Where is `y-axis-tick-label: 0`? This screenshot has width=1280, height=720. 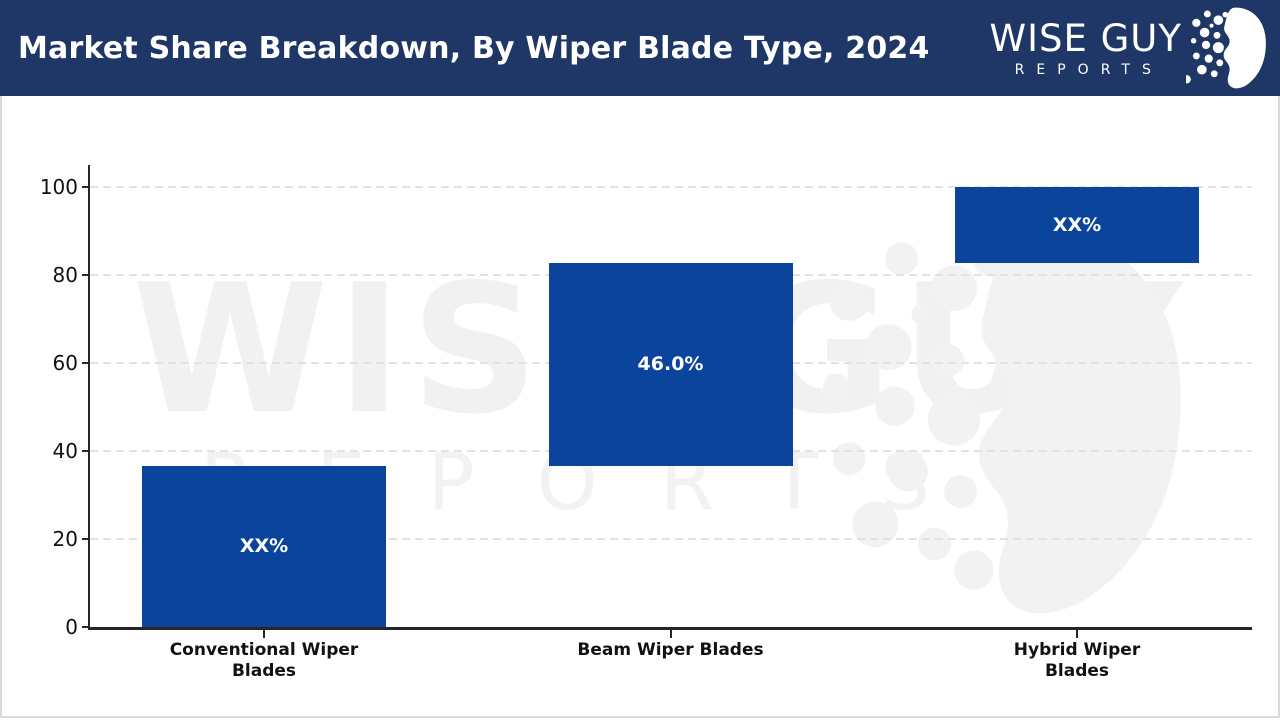 y-axis-tick-label: 0 is located at coordinates (71, 627).